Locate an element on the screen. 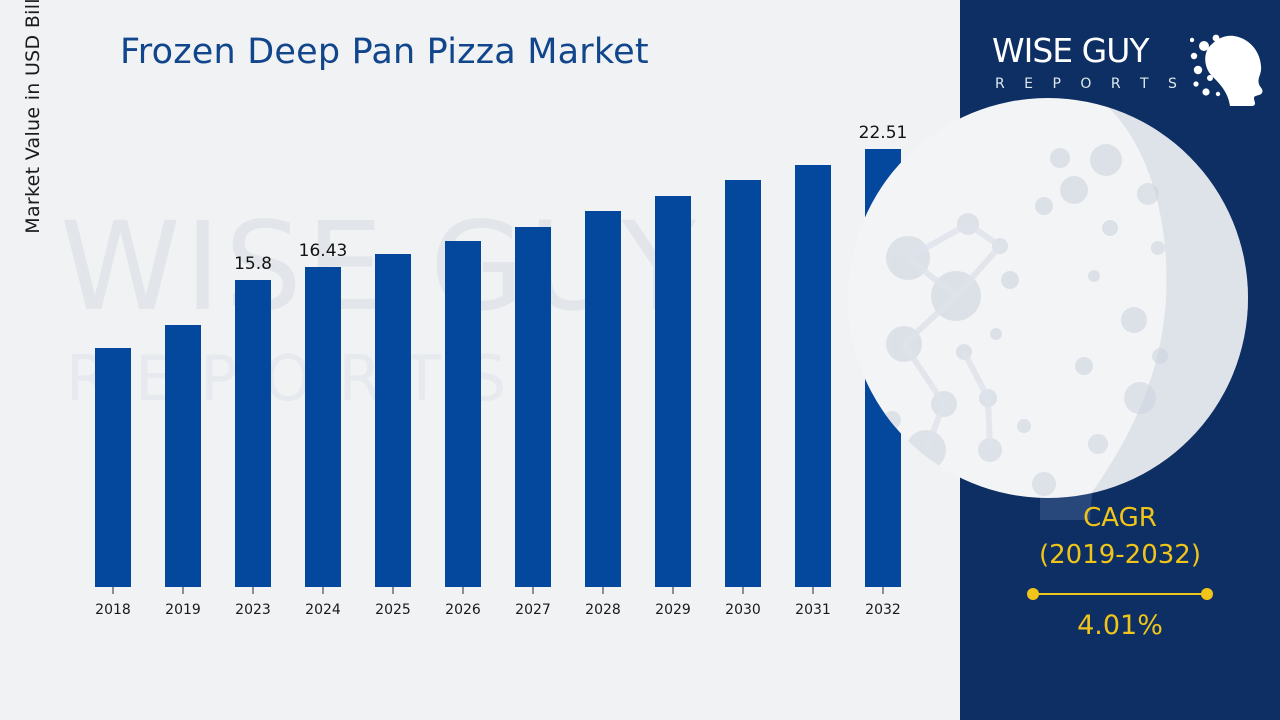 The image size is (1280, 720). page-title: Frozen Deep Pan Pizza Market is located at coordinates (384, 52).